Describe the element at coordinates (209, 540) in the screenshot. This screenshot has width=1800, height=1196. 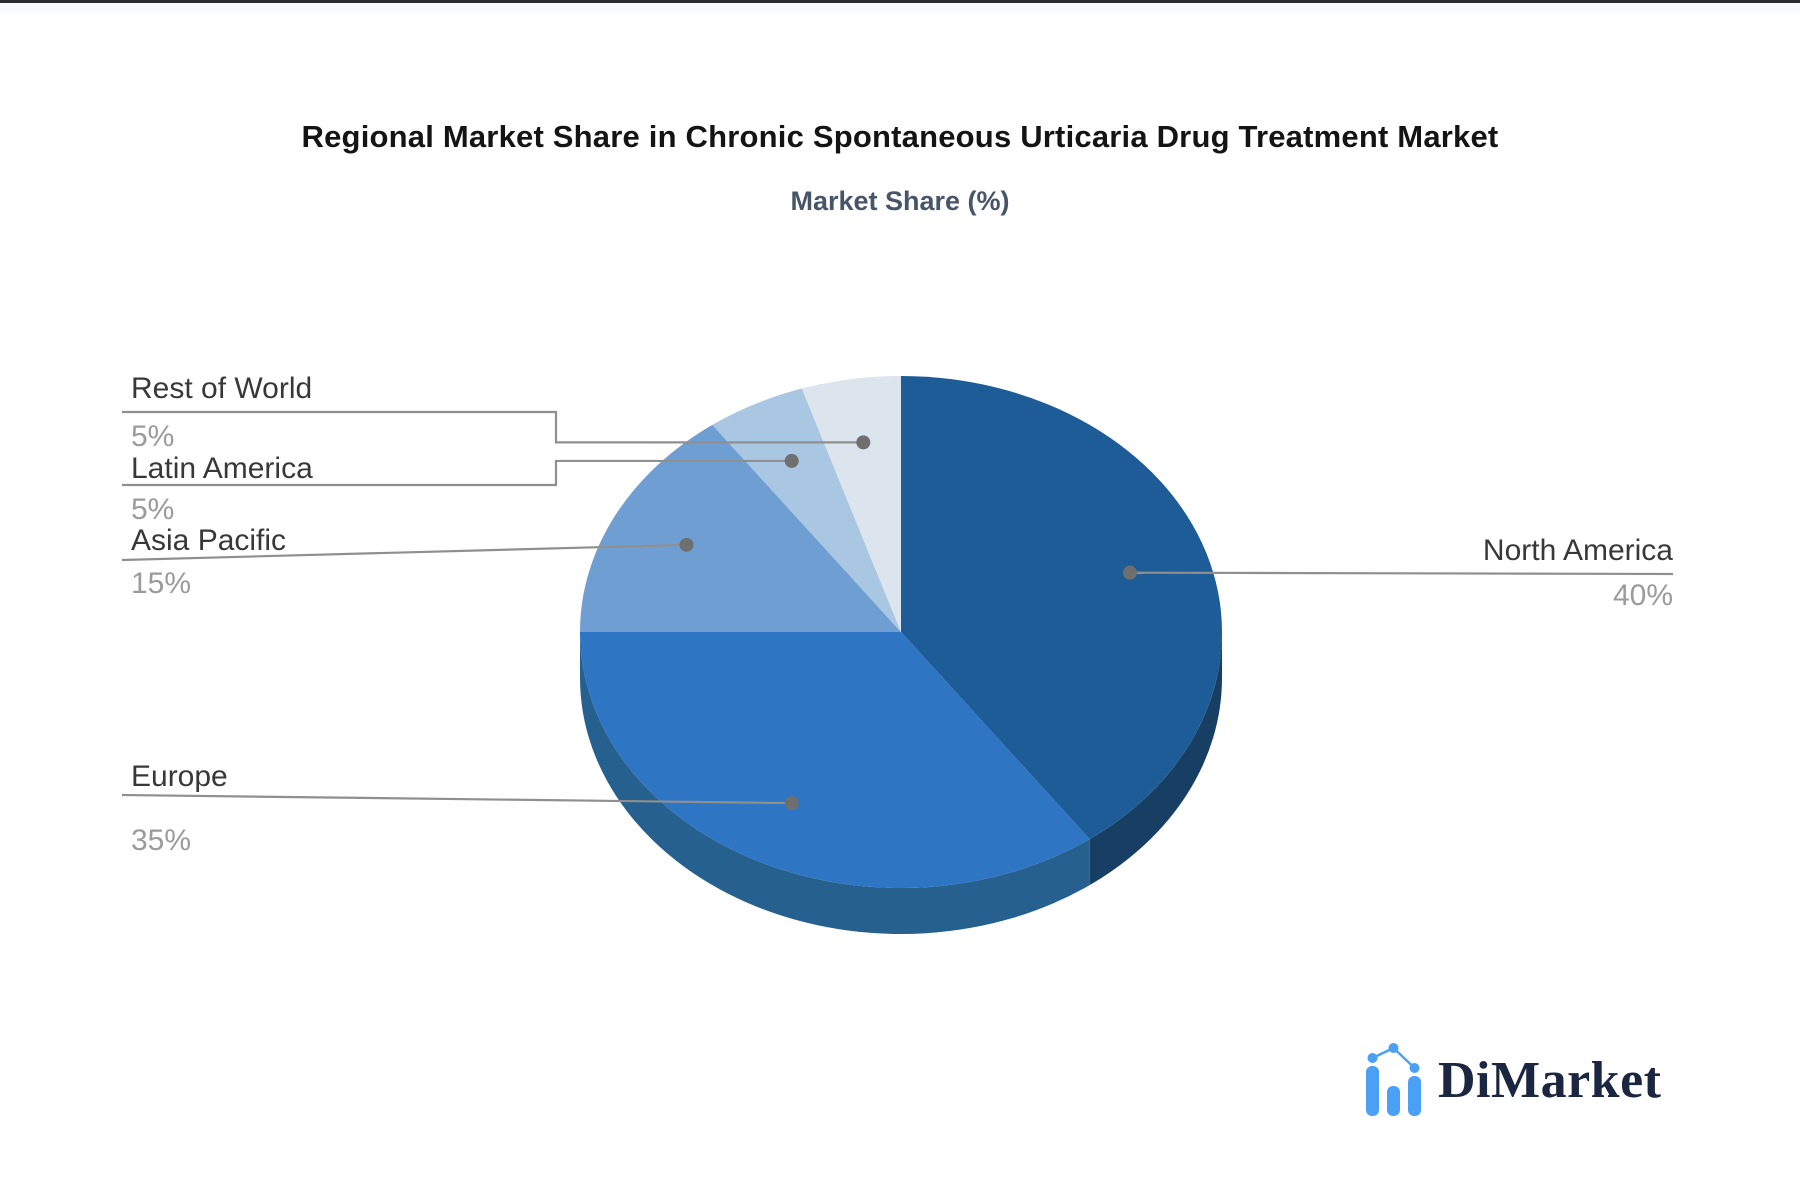
I see `slice-label-asia-pacific: Asia Pacific` at that location.